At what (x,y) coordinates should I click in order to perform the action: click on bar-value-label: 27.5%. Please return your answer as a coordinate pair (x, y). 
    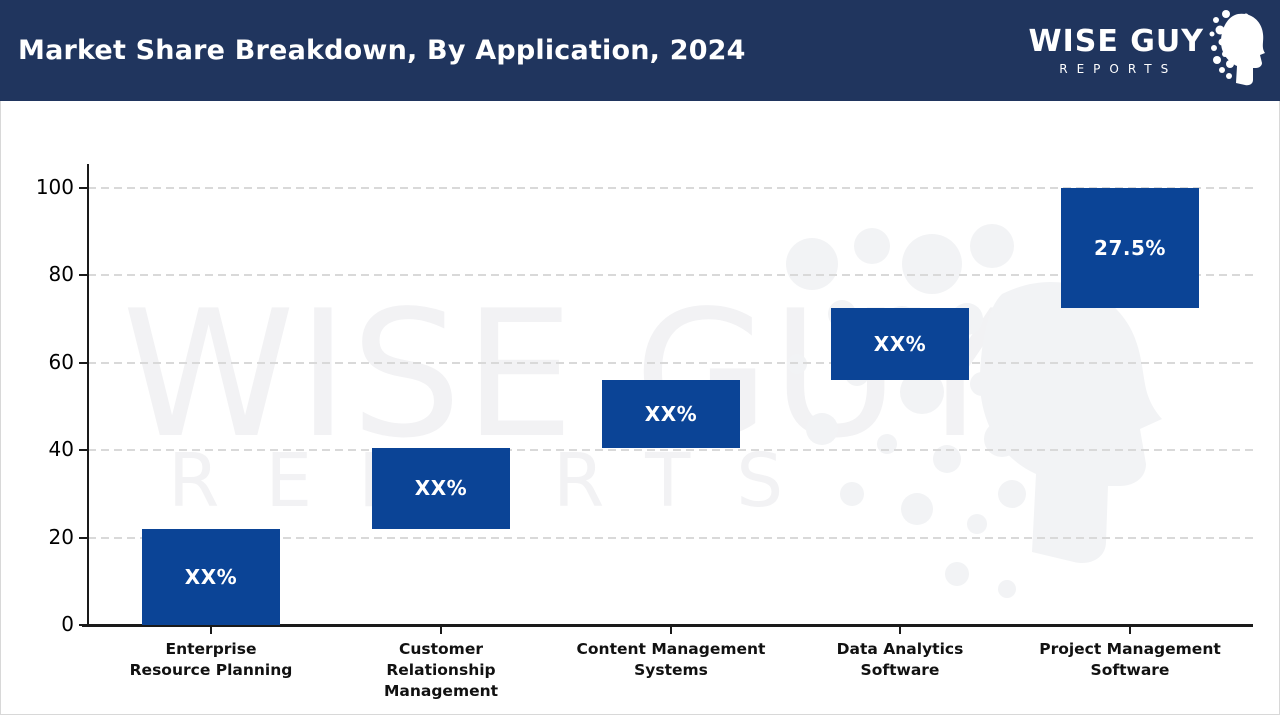
    Looking at the image, I should click on (1130, 247).